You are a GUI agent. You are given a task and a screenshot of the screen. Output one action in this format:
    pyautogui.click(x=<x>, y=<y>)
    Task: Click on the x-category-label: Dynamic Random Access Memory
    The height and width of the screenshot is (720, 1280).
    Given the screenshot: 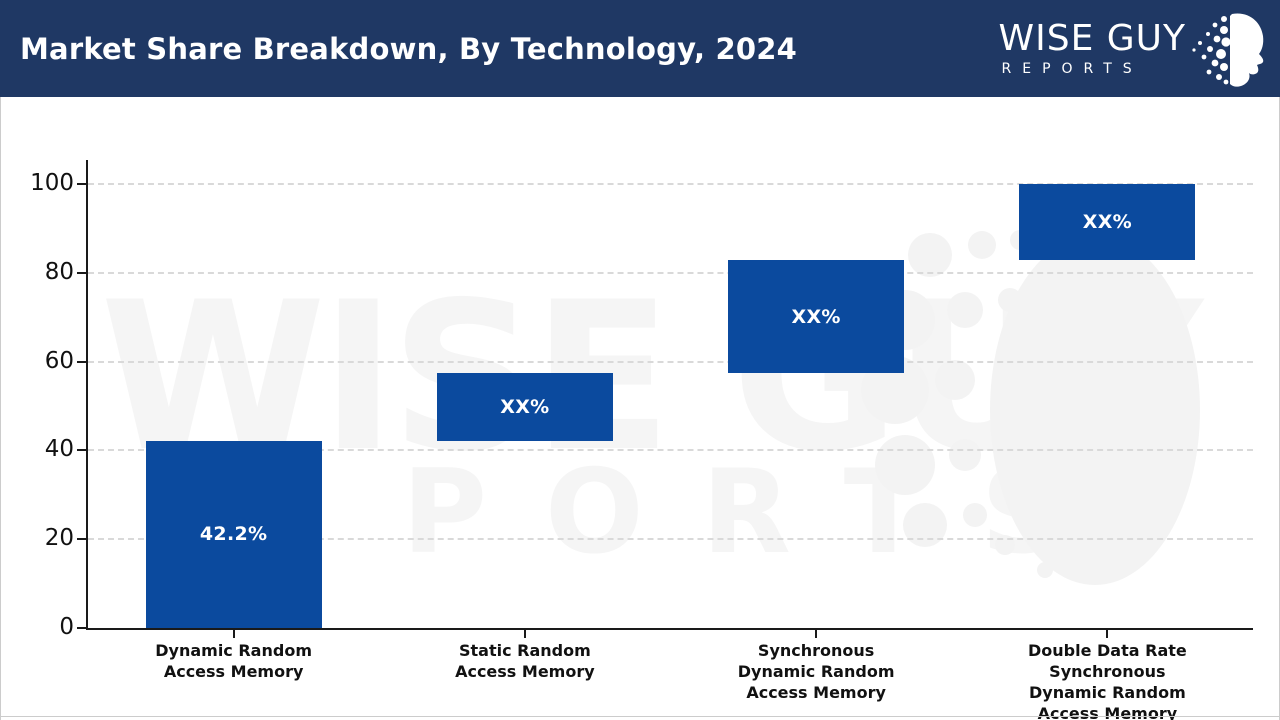 What is the action you would take?
    pyautogui.click(x=233, y=661)
    